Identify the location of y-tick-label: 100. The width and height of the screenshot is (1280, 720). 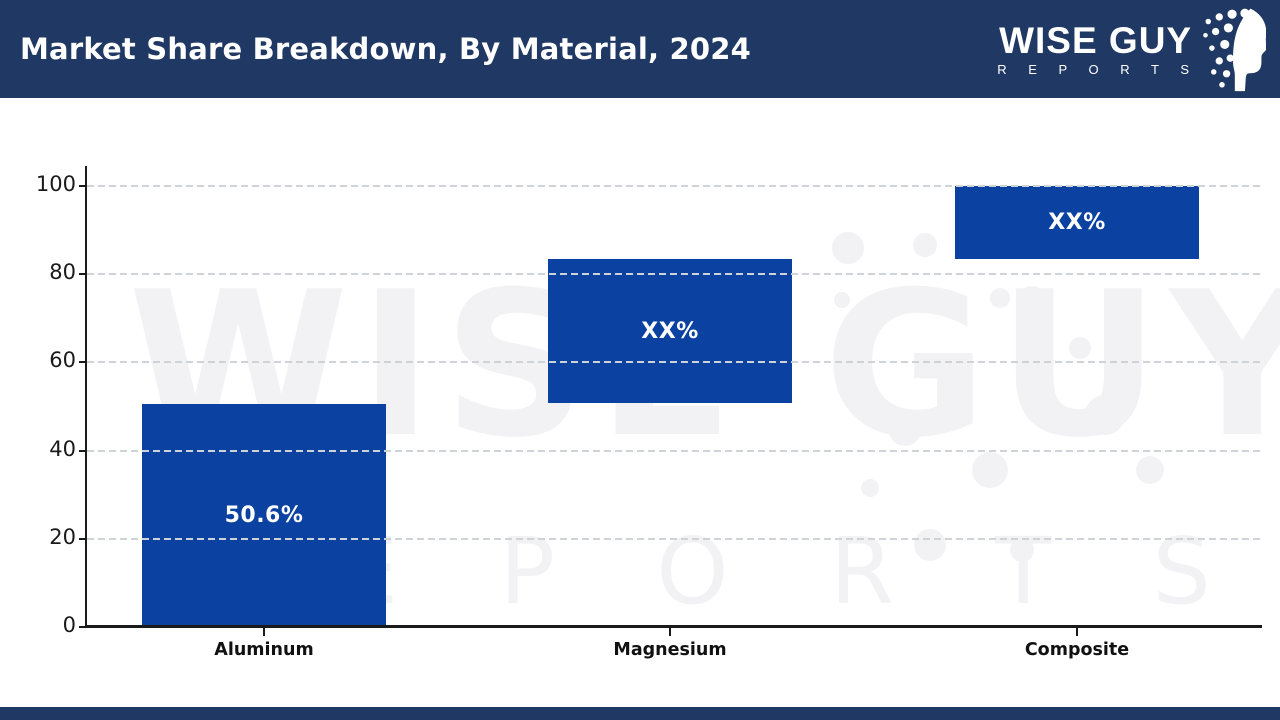
(55, 184).